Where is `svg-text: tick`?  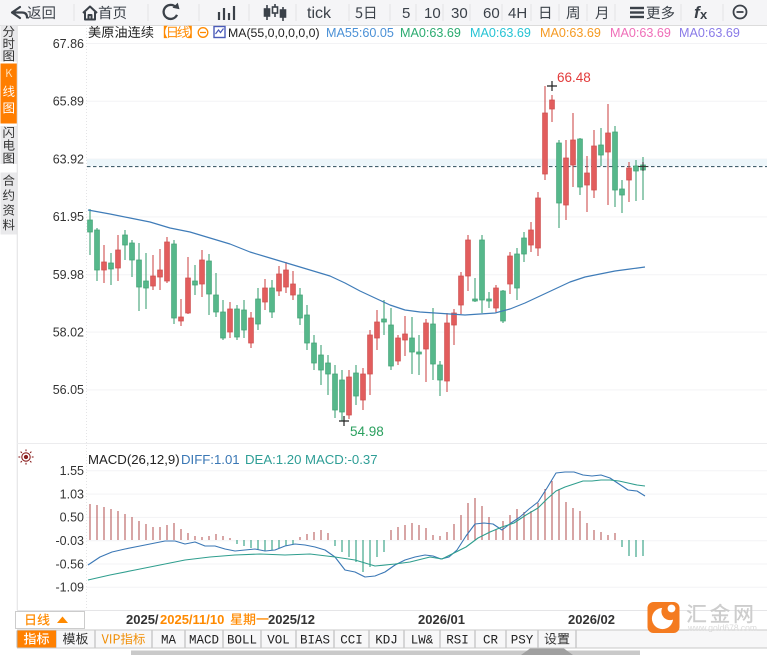 svg-text: tick is located at coordinates (319, 13).